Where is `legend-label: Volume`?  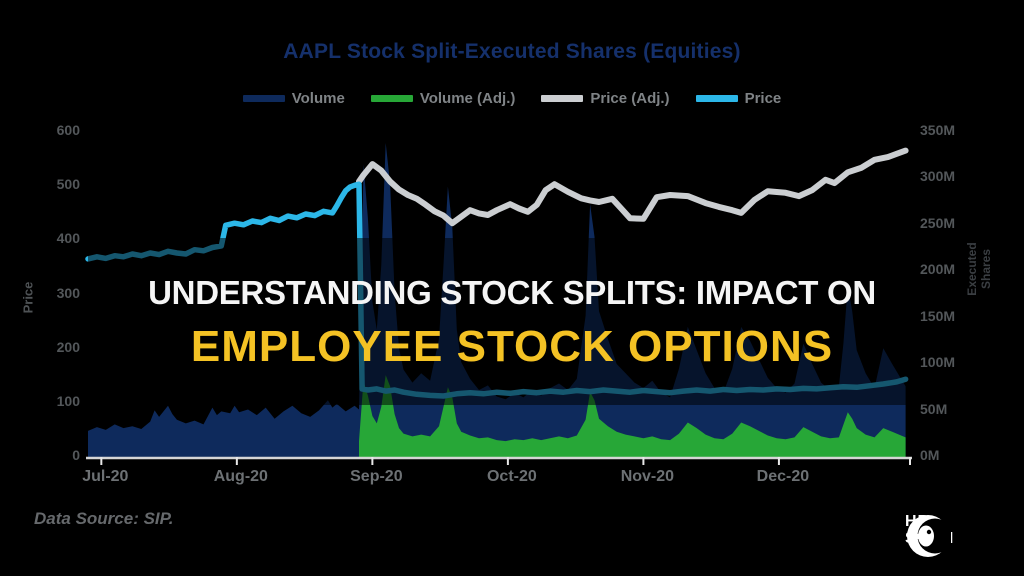 legend-label: Volume is located at coordinates (318, 98).